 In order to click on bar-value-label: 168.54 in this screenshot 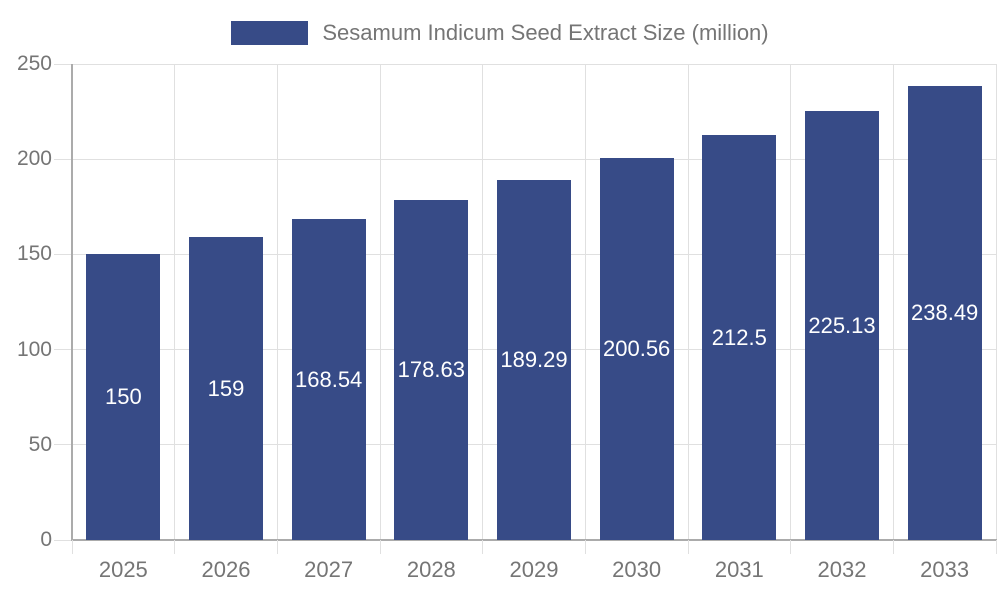, I will do `click(329, 379)`.